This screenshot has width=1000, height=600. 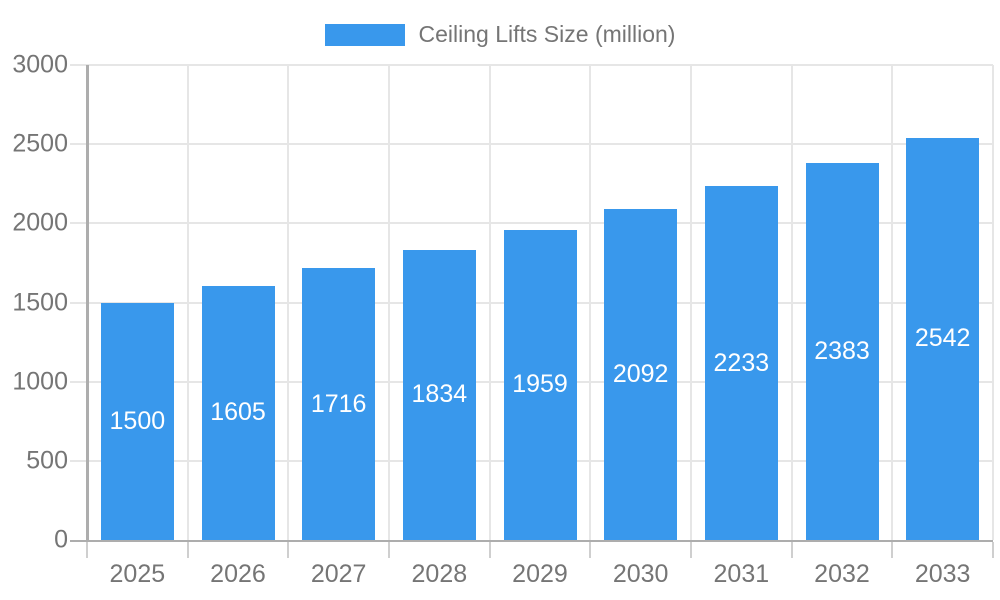 I want to click on bar-value-label: 1500, so click(x=137, y=420).